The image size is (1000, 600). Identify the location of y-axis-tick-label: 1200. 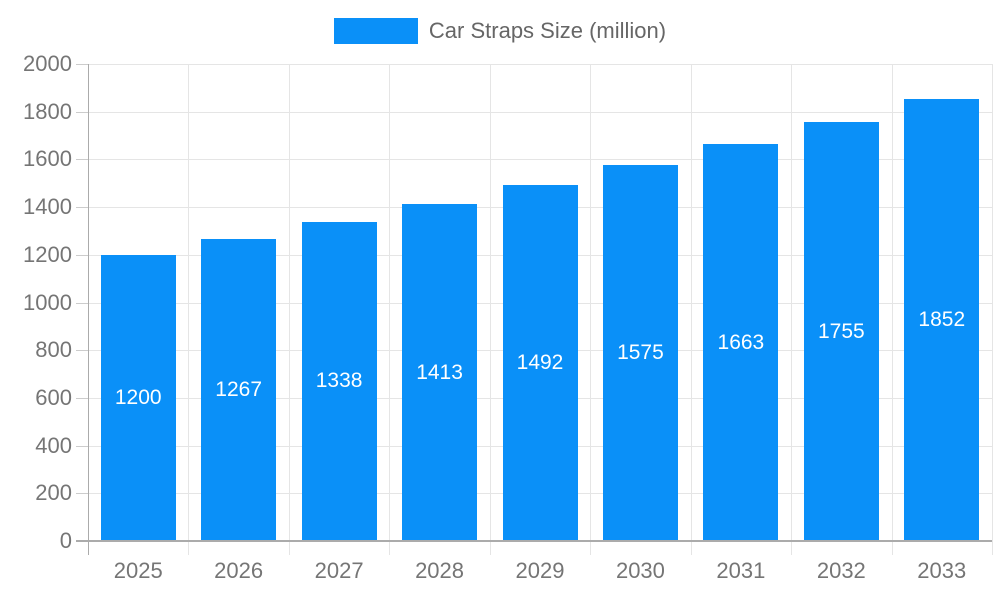
(47, 254).